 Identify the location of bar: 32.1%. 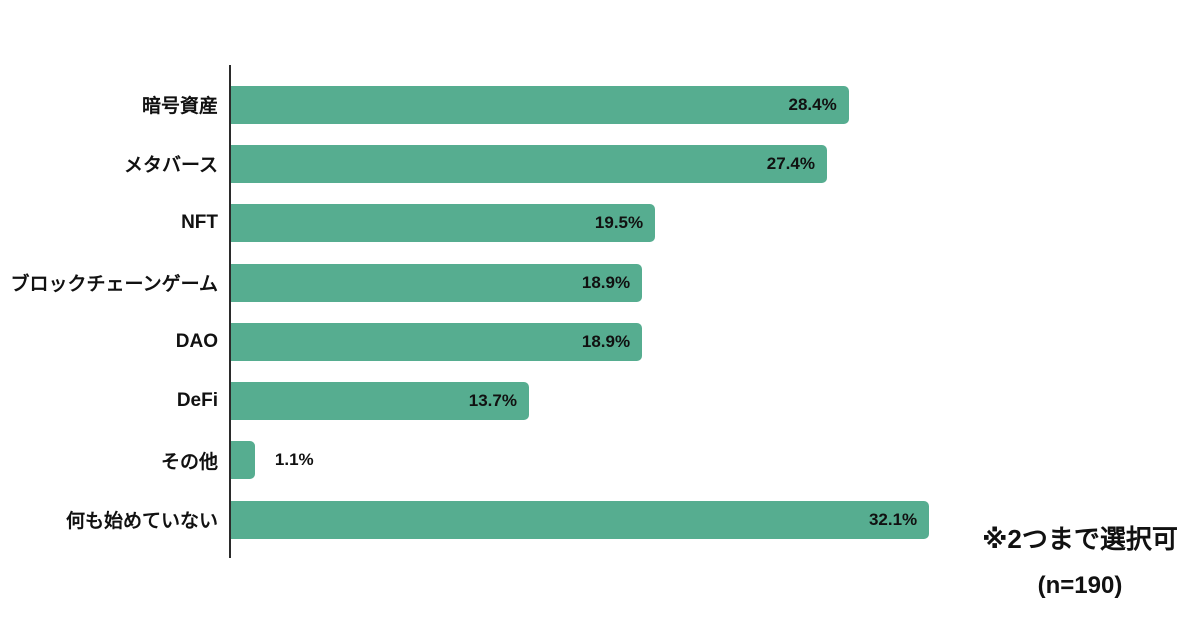
(580, 519).